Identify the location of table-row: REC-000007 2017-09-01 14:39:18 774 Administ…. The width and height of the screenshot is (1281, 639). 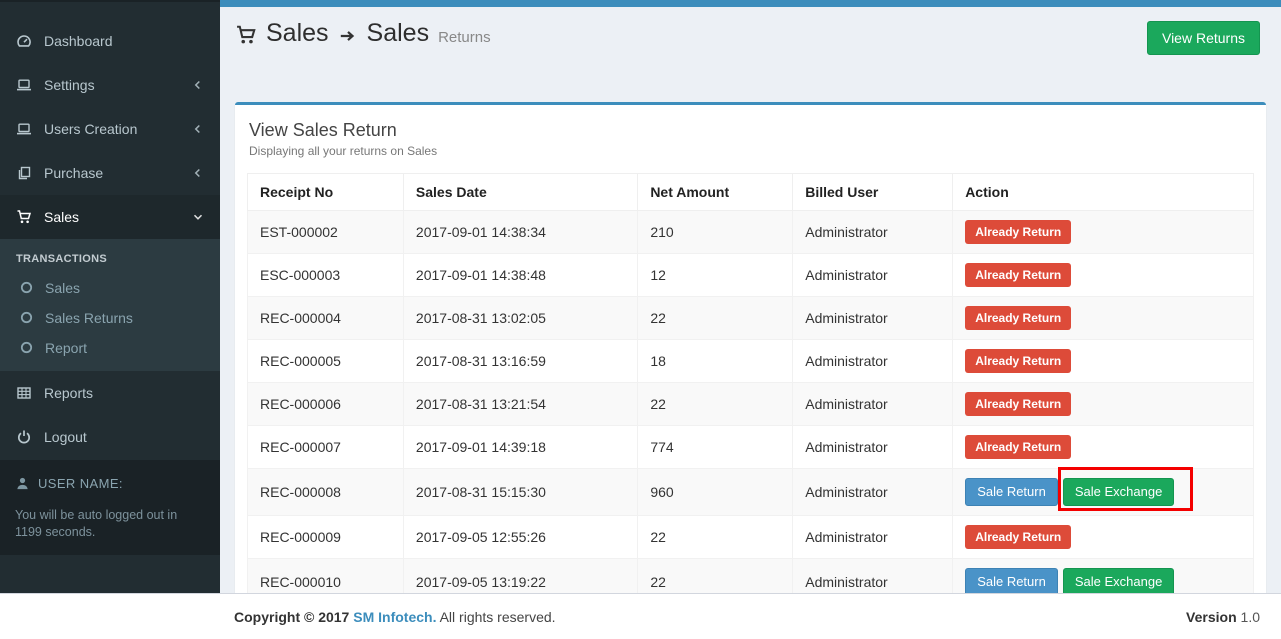
(750, 447).